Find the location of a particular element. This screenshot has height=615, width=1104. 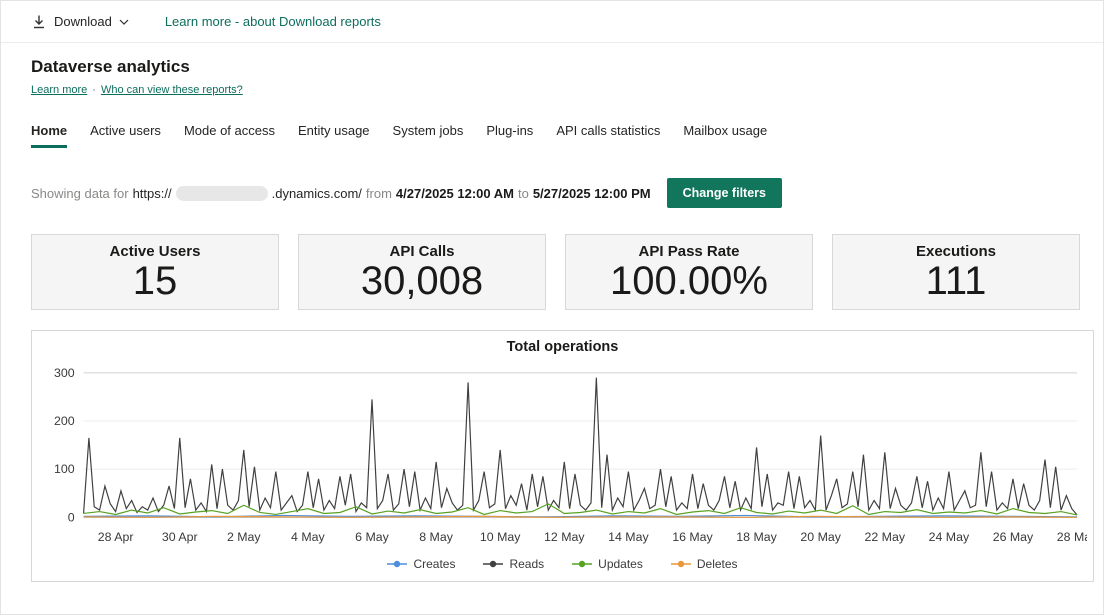

tab-active-users: Active users is located at coordinates (125, 130).